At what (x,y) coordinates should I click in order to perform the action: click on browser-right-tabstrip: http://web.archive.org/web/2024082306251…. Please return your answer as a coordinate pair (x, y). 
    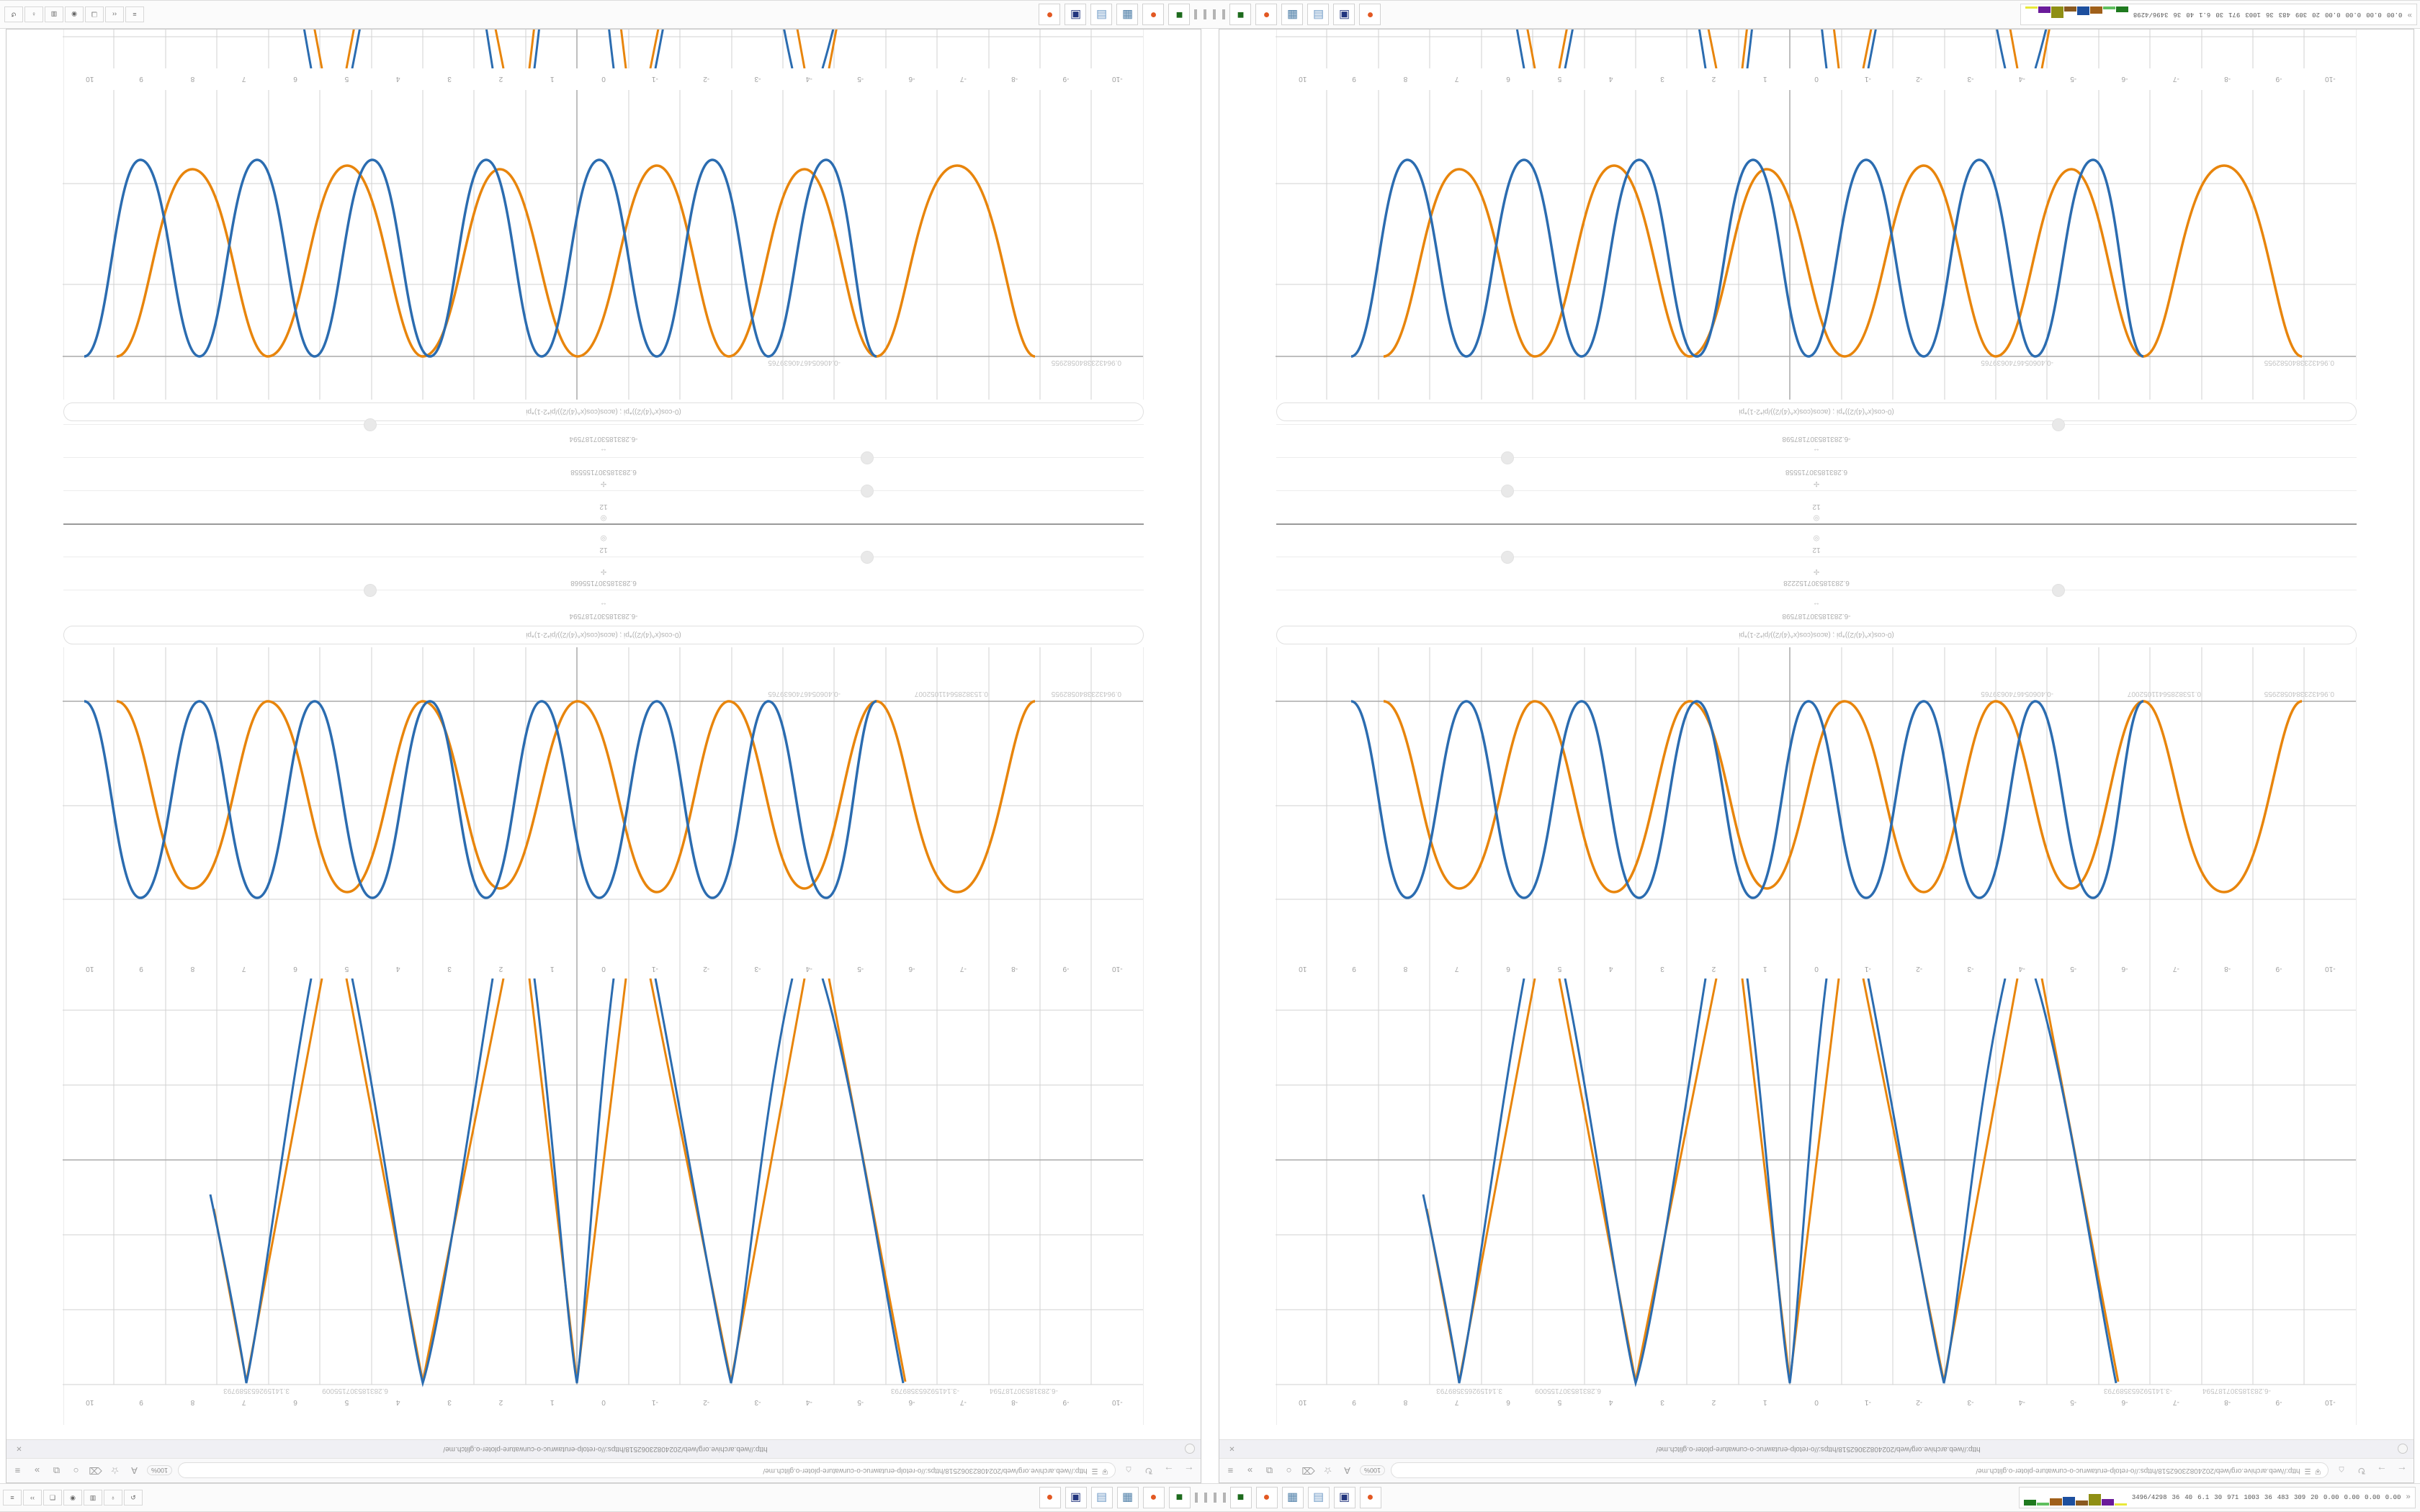
    Looking at the image, I should click on (1817, 1448).